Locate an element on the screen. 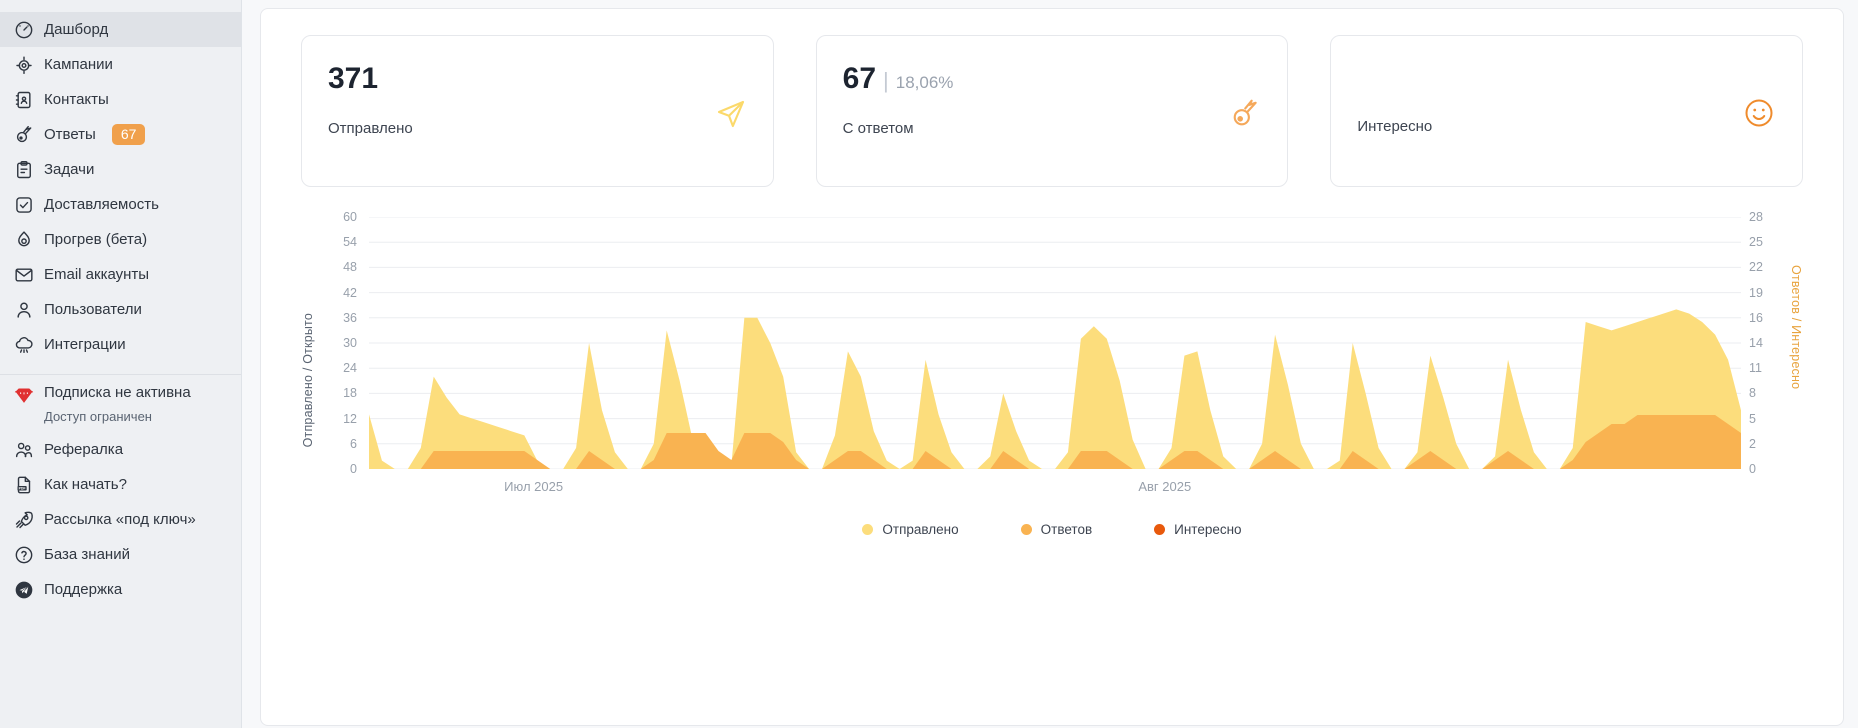  sidebar-item-0: Дашборд is located at coordinates (120, 29).